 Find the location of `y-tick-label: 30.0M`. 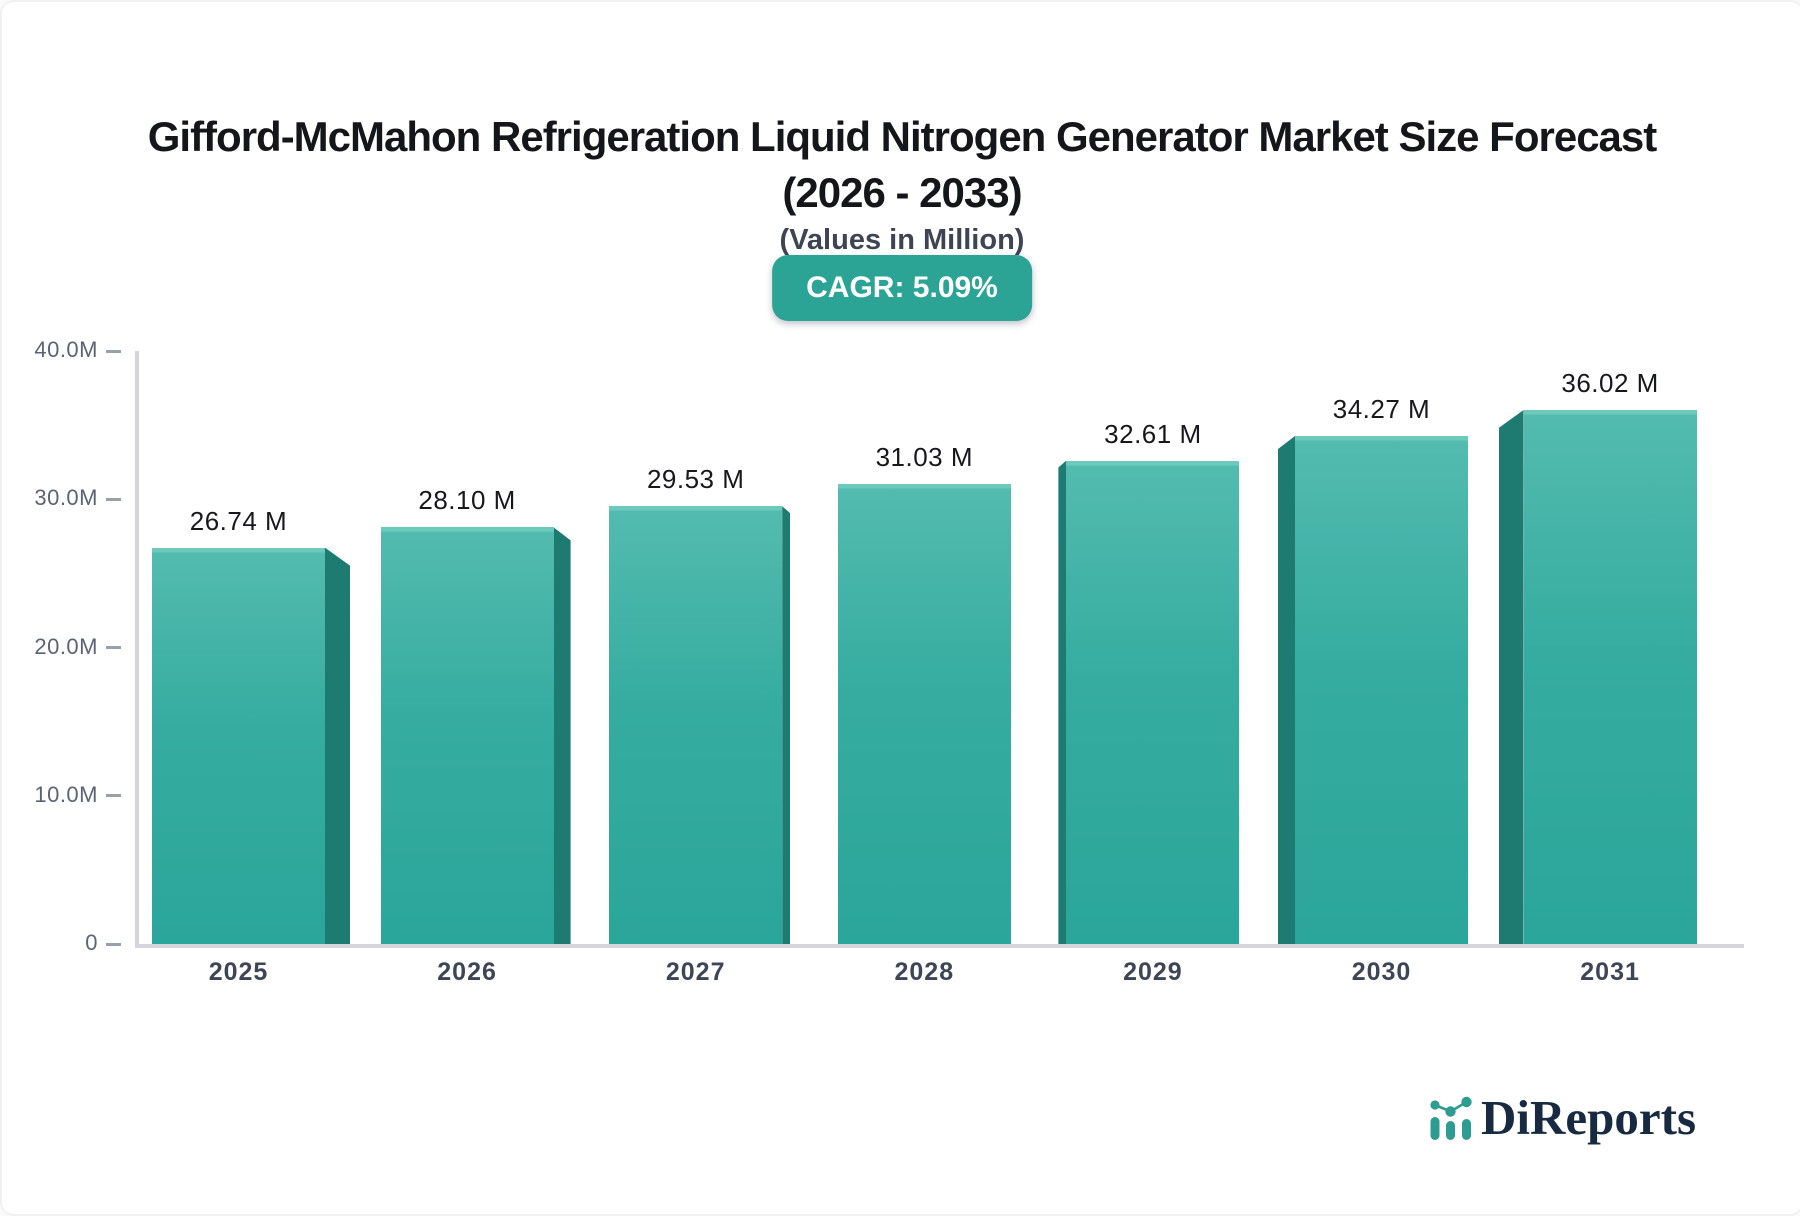

y-tick-label: 30.0M is located at coordinates (66, 498).